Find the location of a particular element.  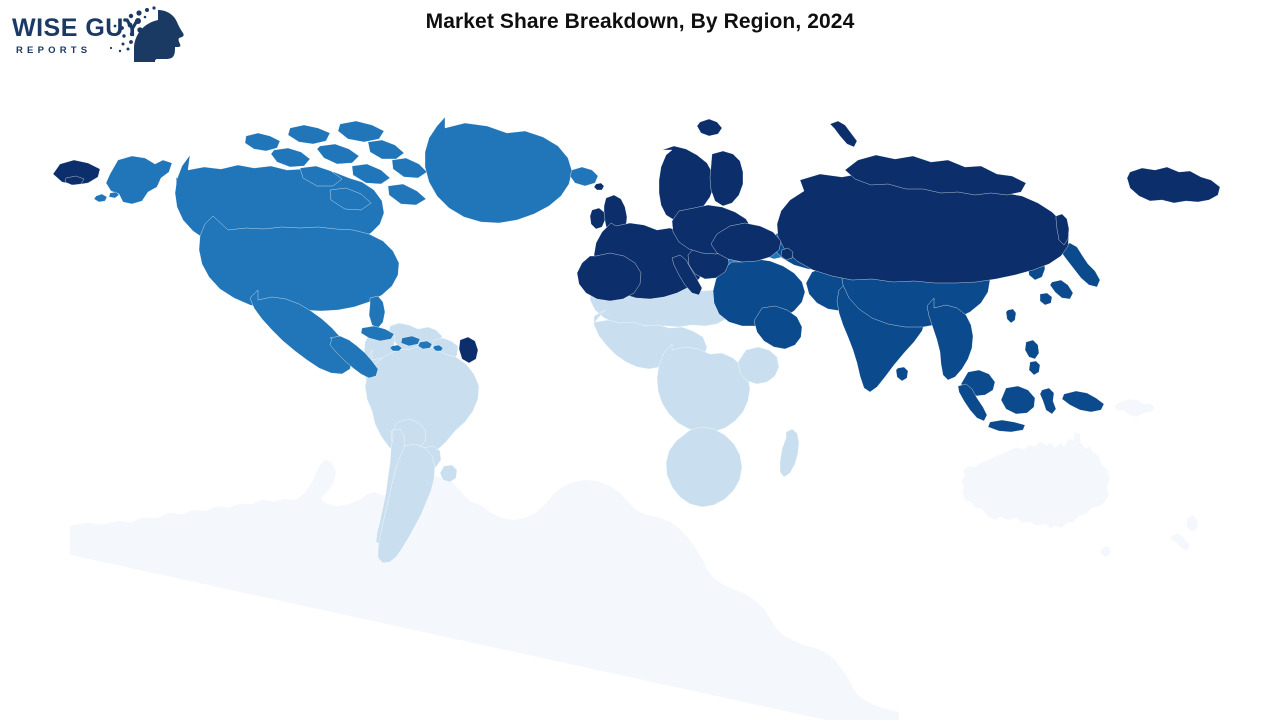

country-iceland is located at coordinates (584, 176).